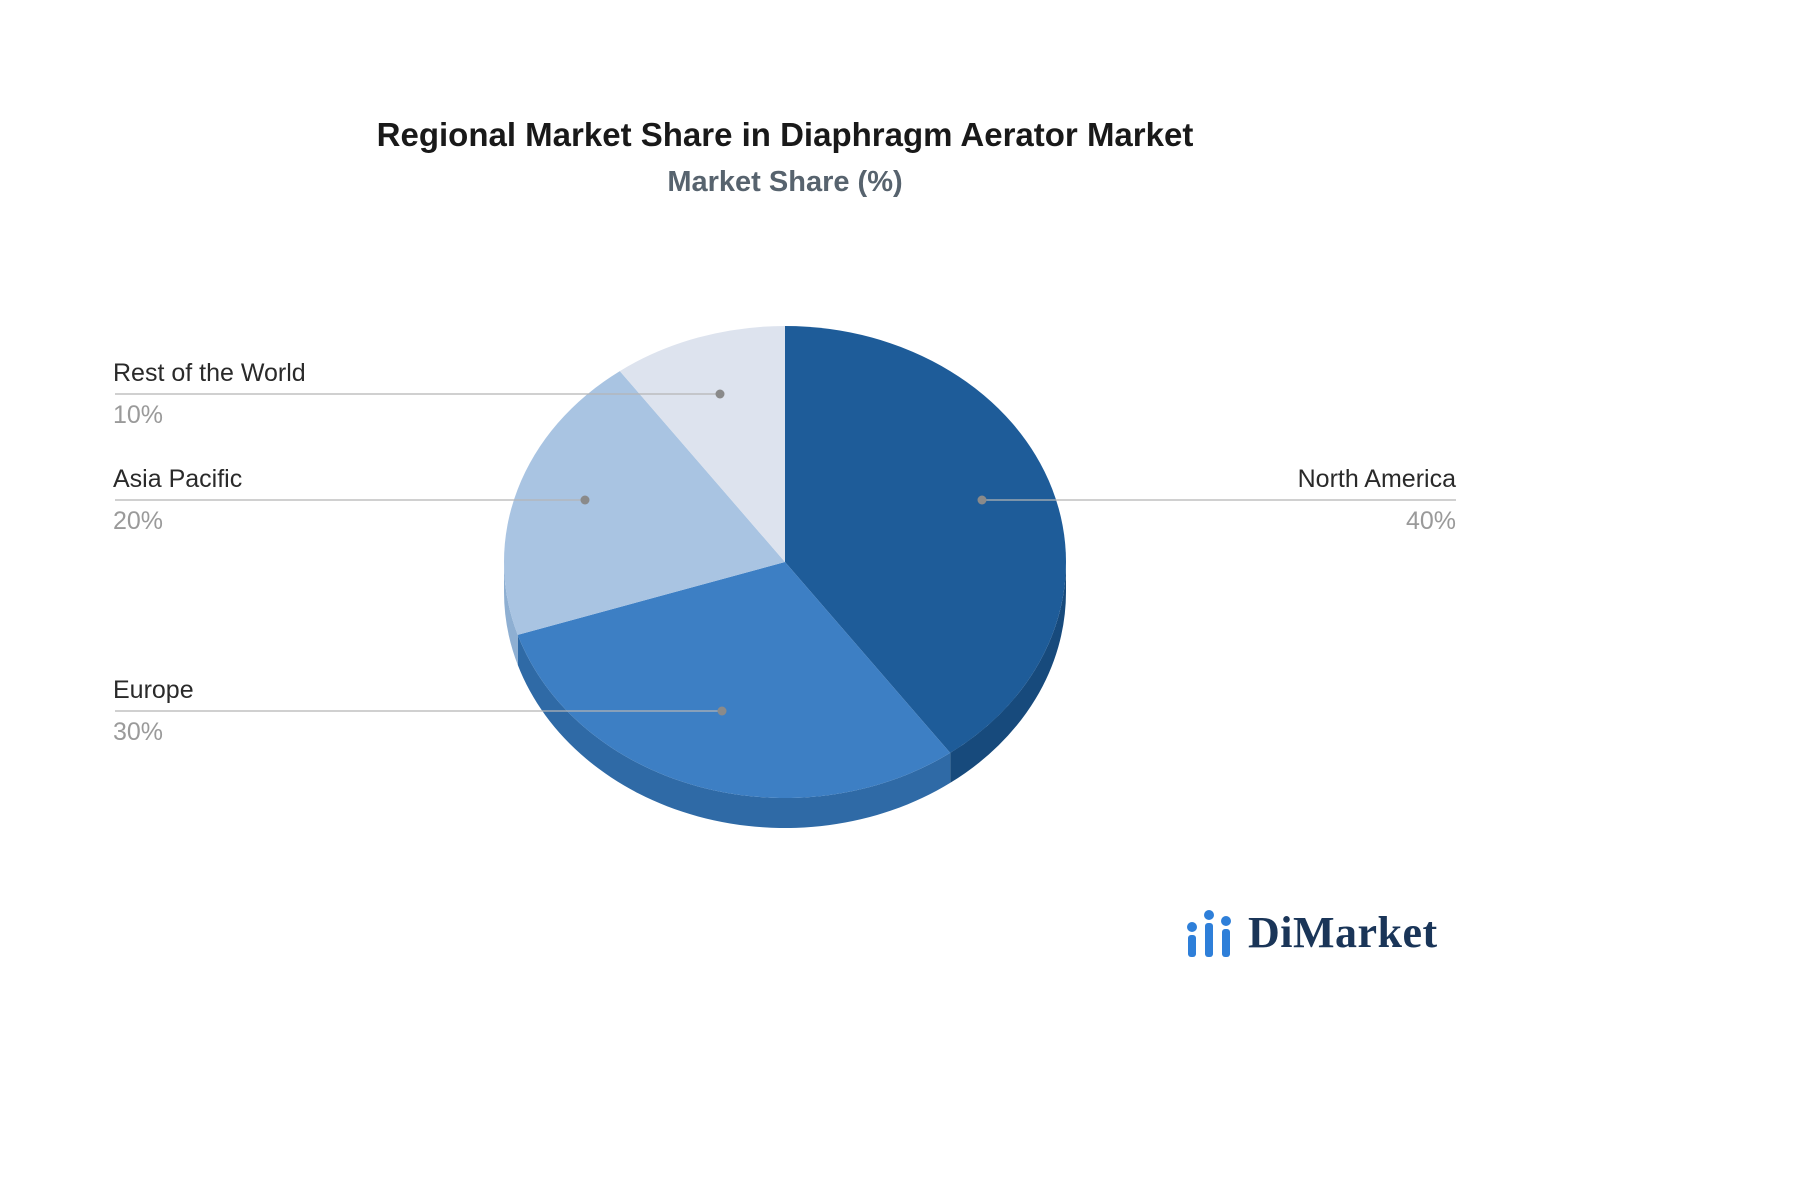 The width and height of the screenshot is (1800, 1196). I want to click on leader-dot-north-america, so click(982, 500).